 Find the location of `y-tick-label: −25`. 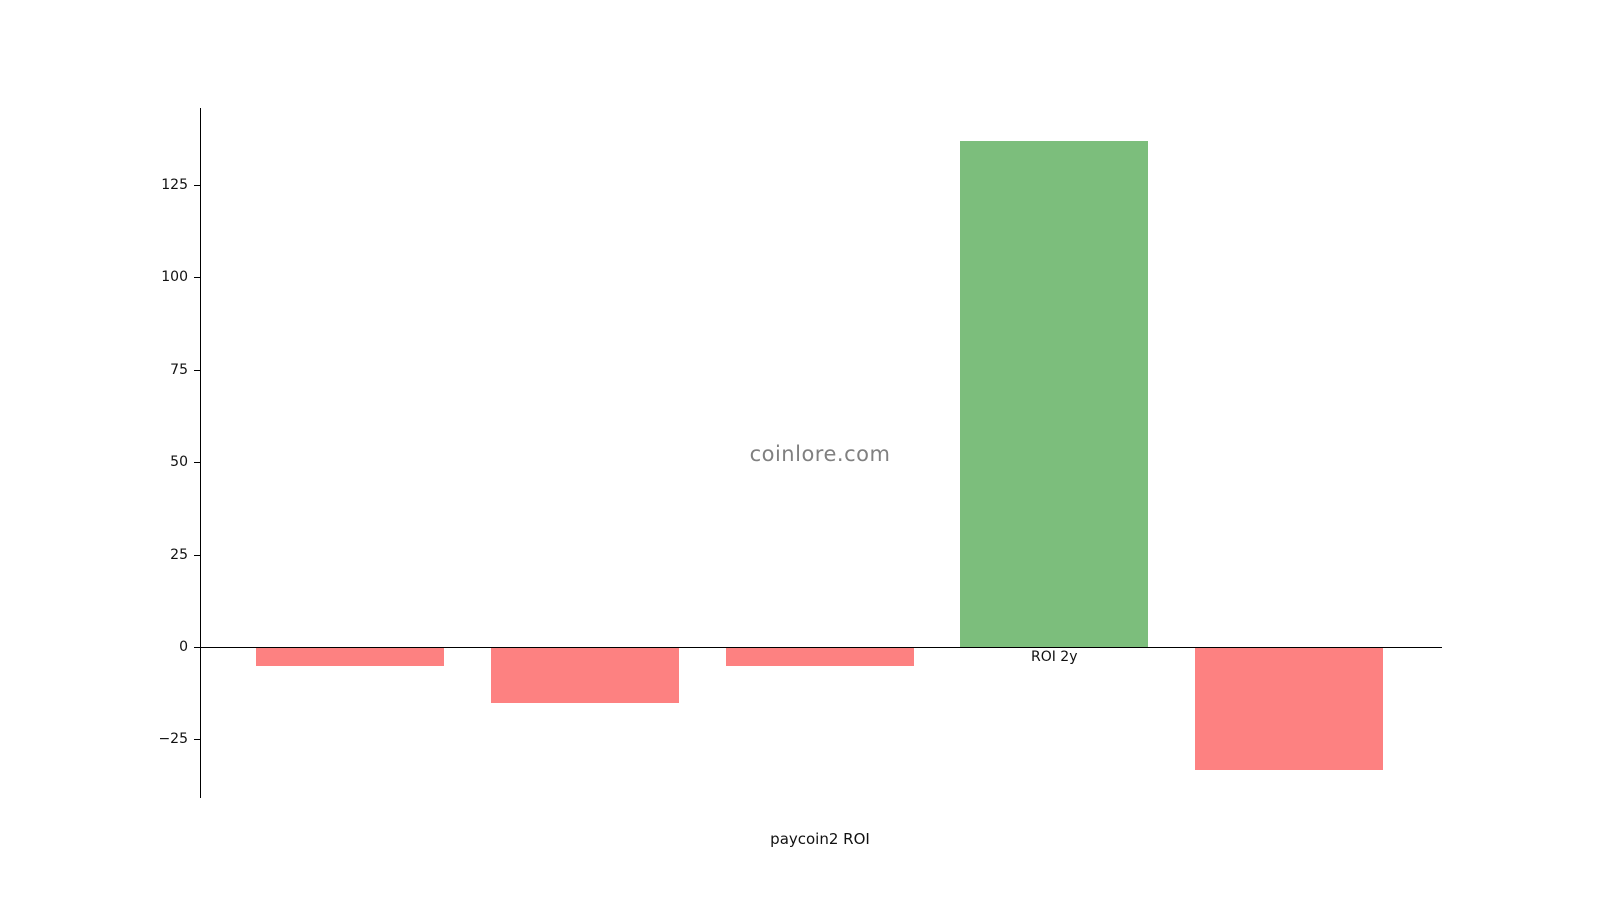

y-tick-label: −25 is located at coordinates (173, 739).